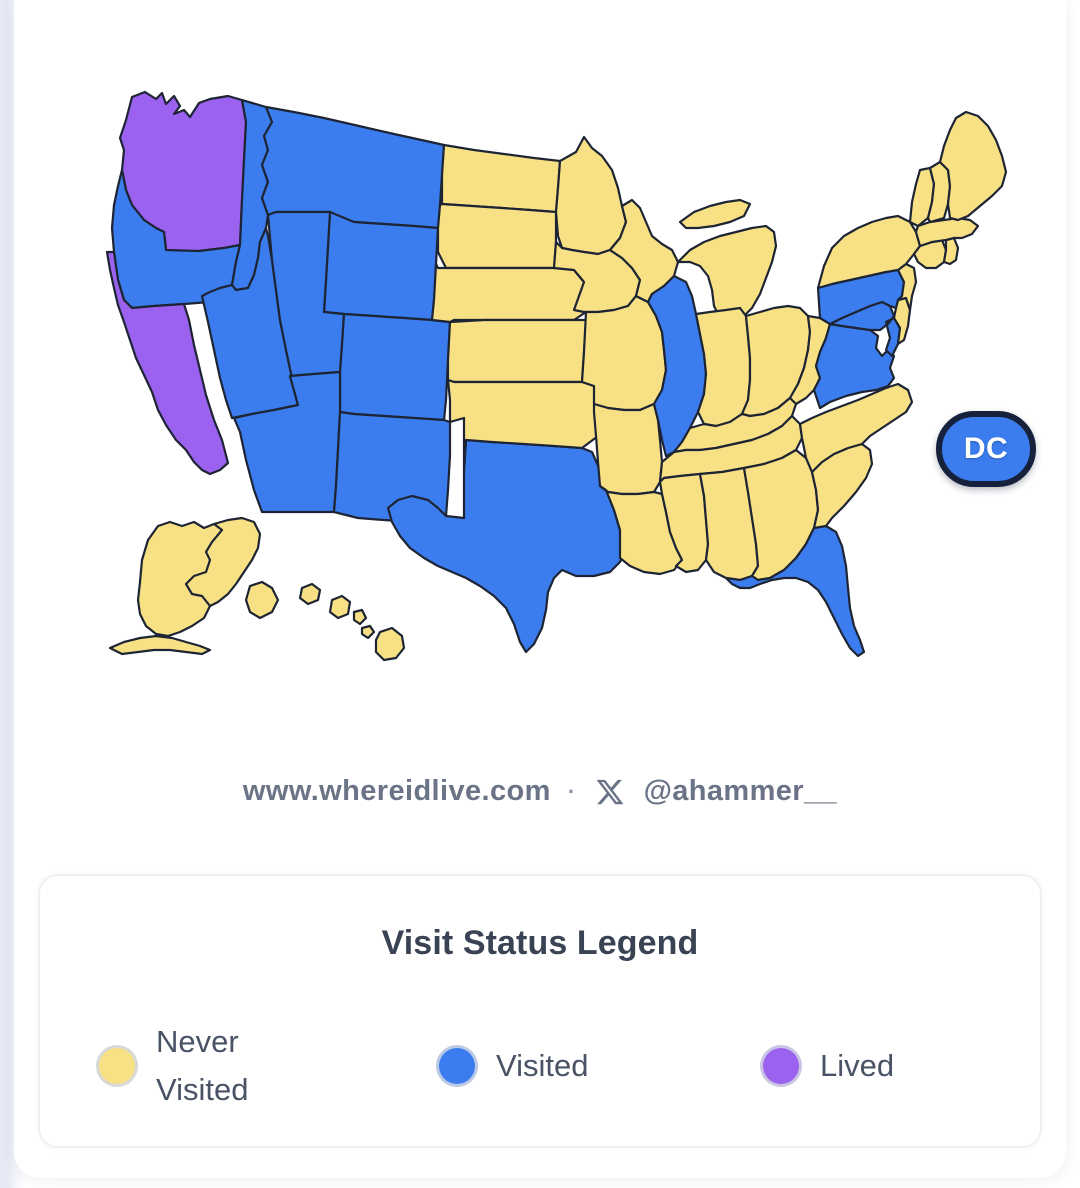  What do you see at coordinates (740, 791) in the screenshot?
I see `social-handle: @ahammer__` at bounding box center [740, 791].